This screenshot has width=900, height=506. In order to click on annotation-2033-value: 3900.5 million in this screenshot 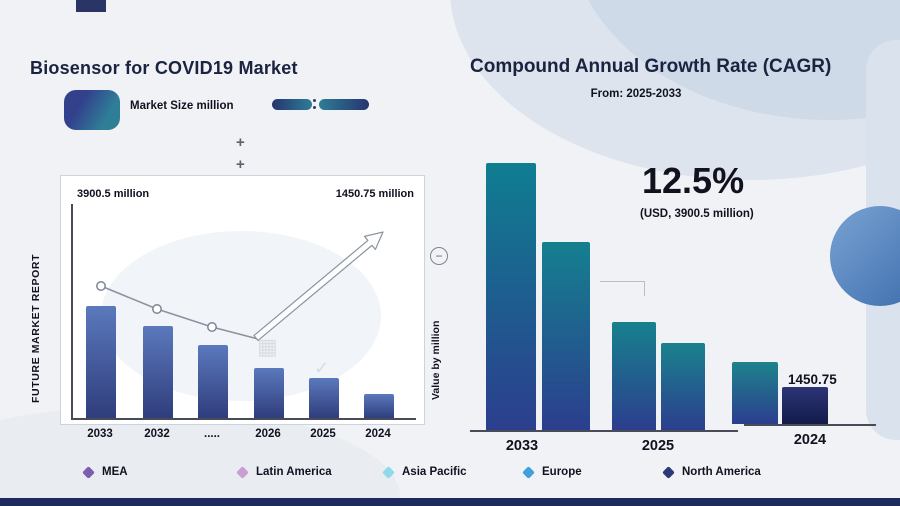, I will do `click(113, 194)`.